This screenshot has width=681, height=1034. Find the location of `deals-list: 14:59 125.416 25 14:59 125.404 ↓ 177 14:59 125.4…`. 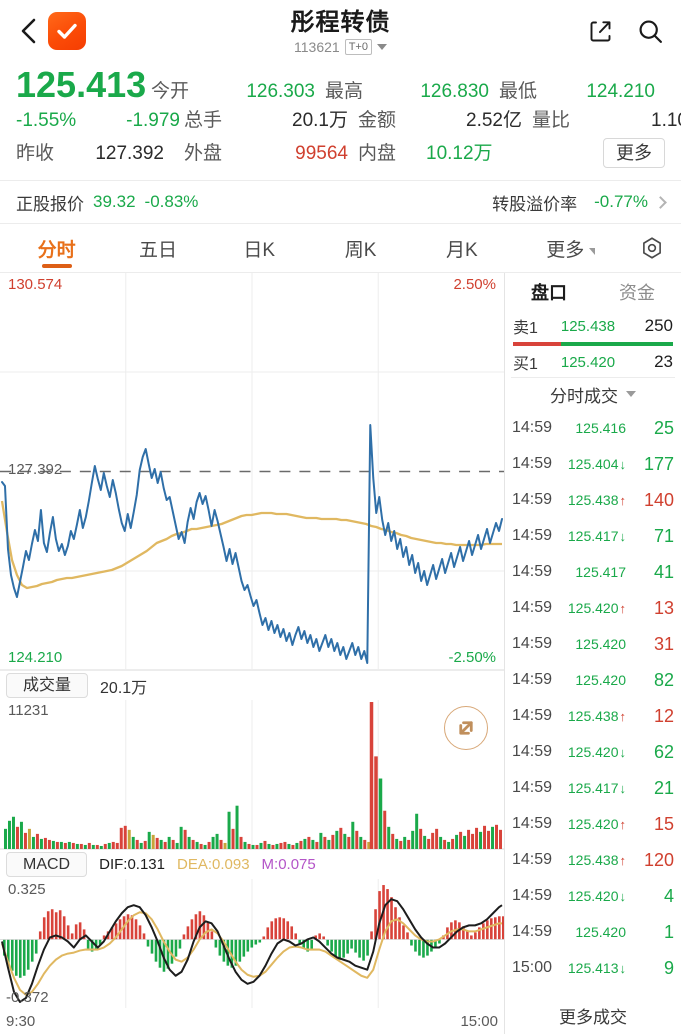

deals-list: 14:59 125.416 25 14:59 125.404 ↓ 177 14:59 125.4… is located at coordinates (593, 703).